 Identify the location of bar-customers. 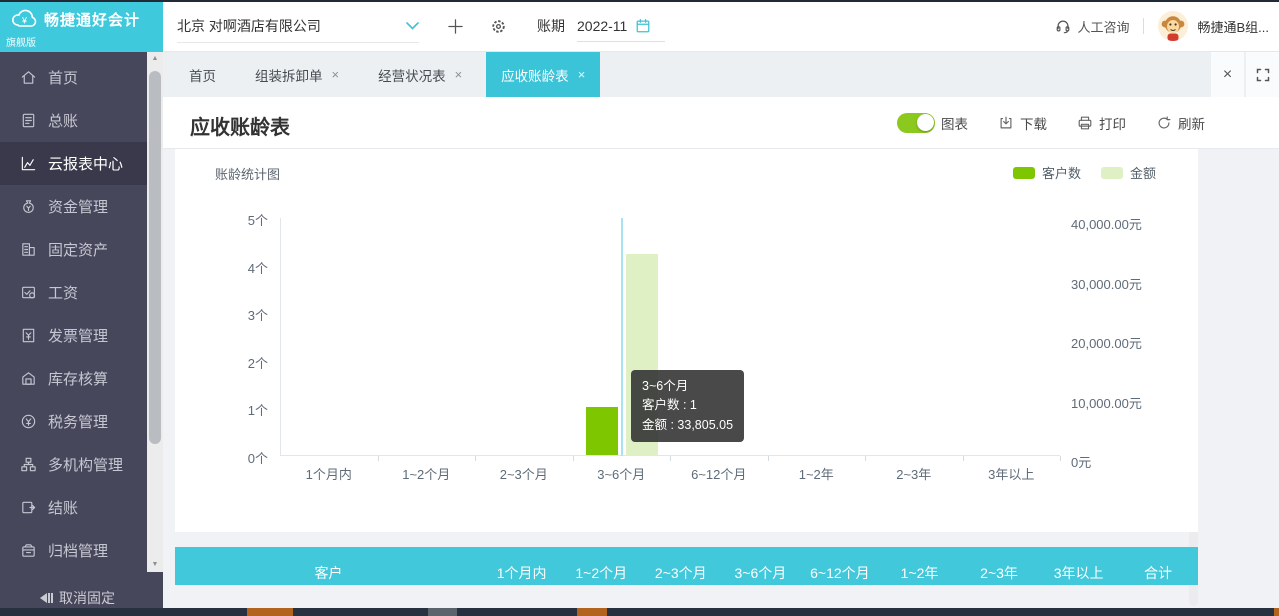
(602, 431).